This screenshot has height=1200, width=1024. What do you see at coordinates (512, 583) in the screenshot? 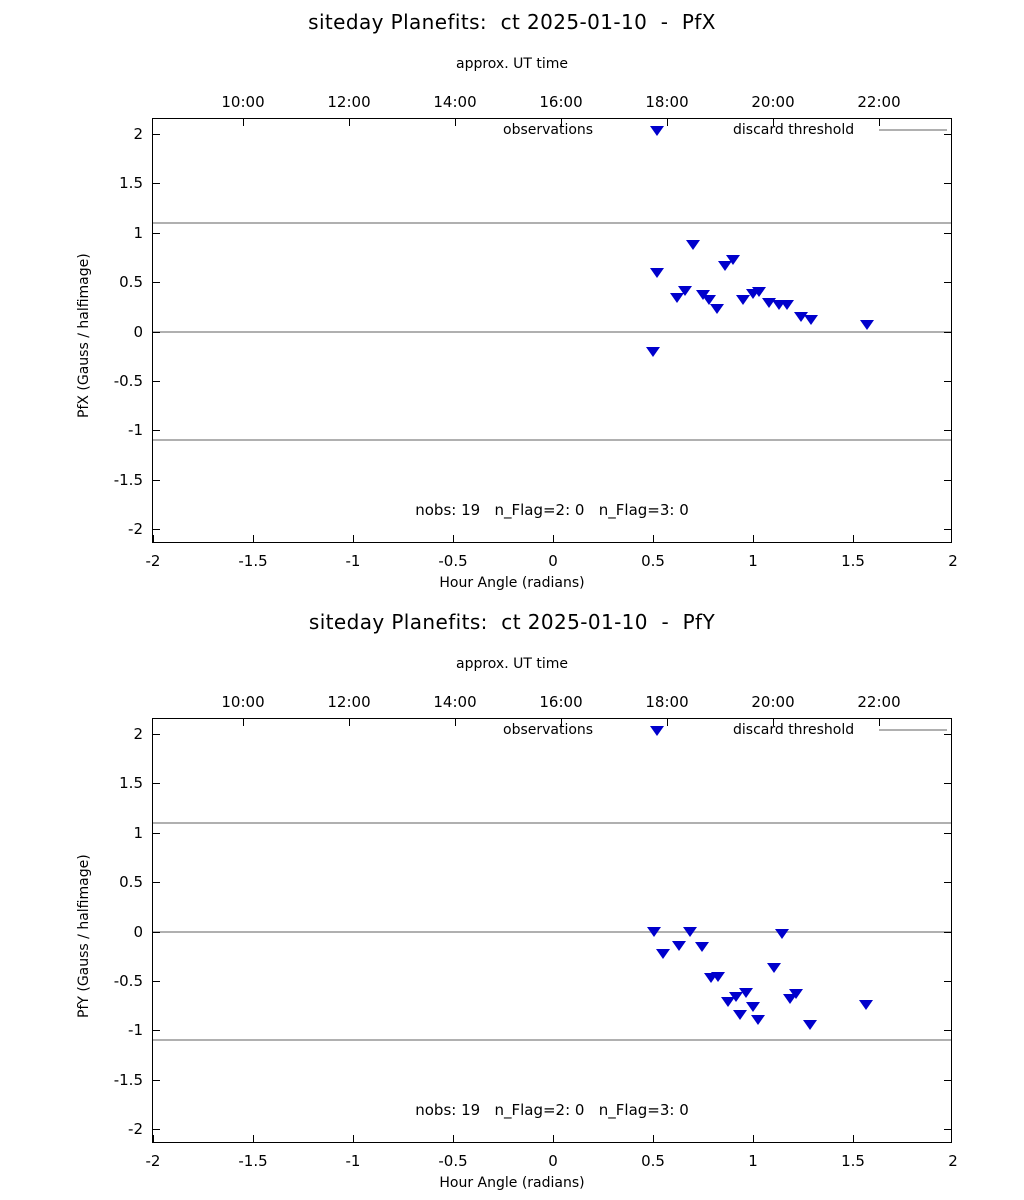
I see `x-axis-label: Hour Angle (radians)` at bounding box center [512, 583].